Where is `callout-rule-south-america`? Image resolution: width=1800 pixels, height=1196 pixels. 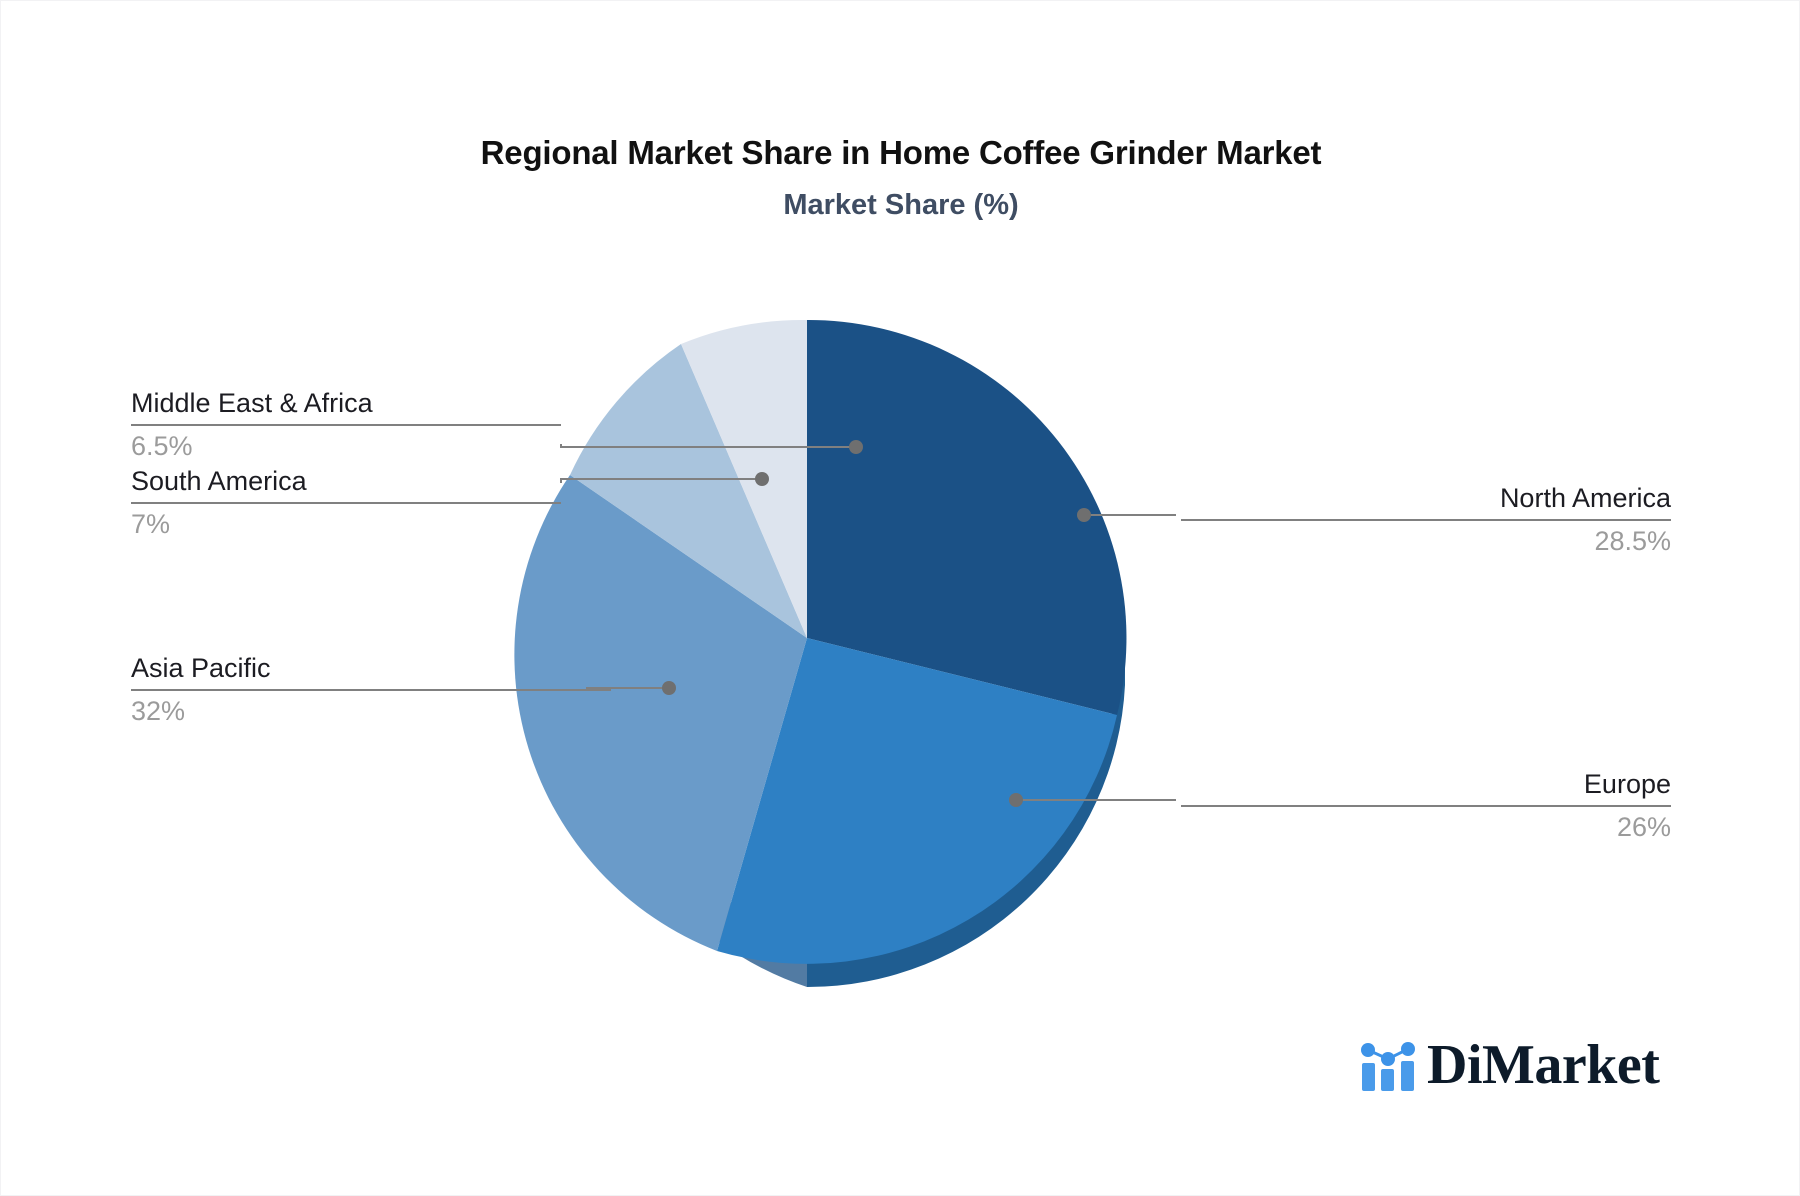 callout-rule-south-america is located at coordinates (346, 503).